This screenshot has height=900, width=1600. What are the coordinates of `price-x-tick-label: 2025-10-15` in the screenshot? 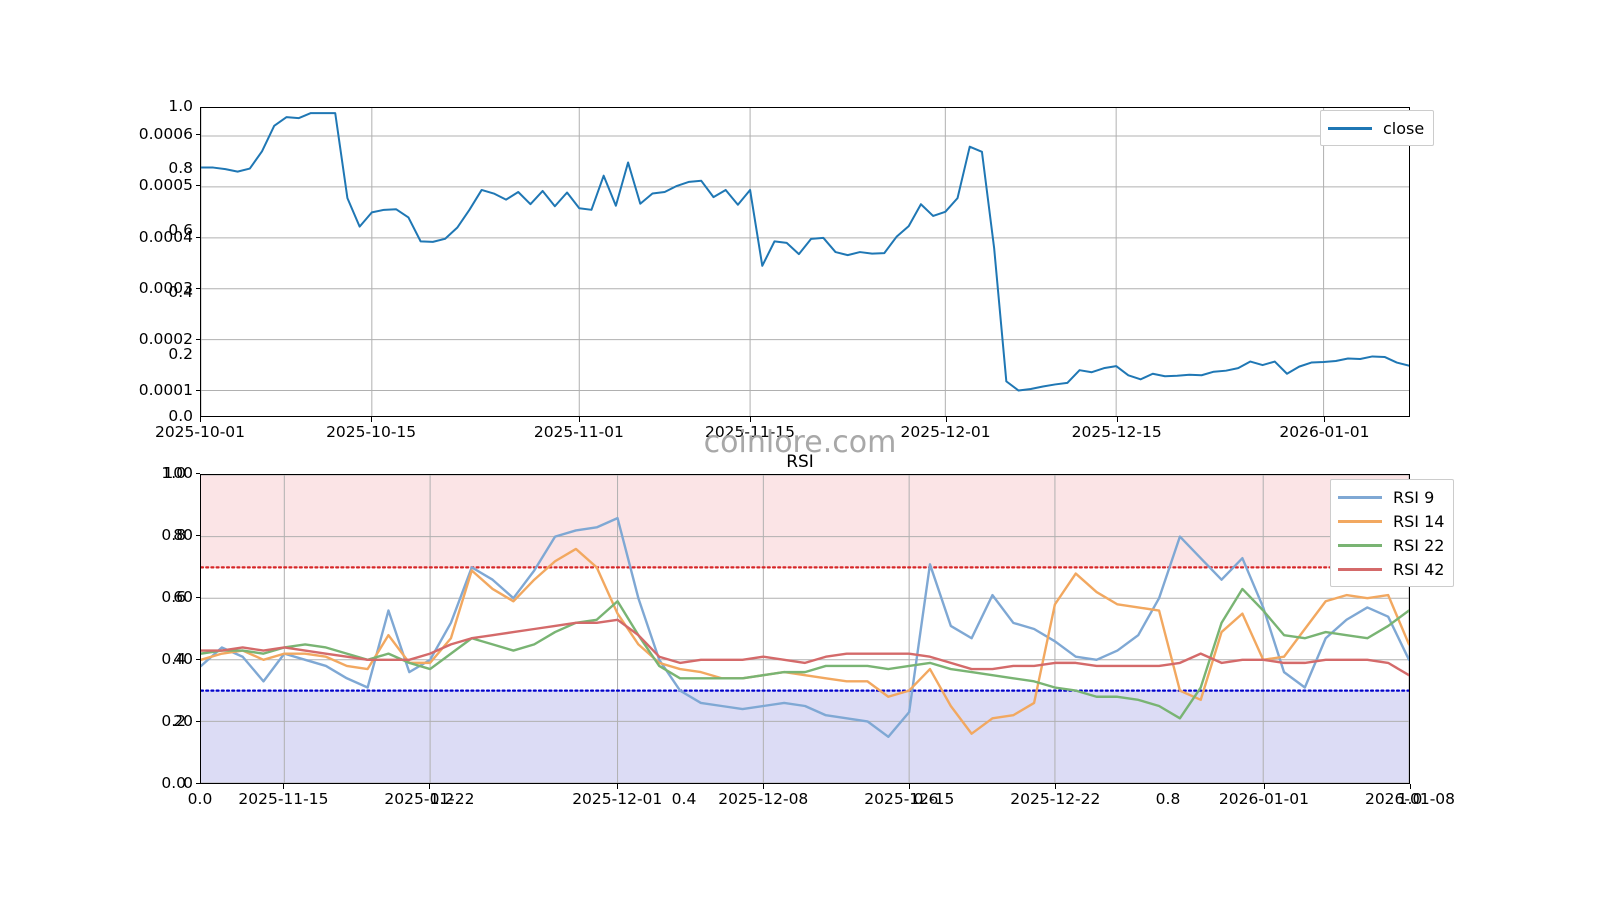 It's located at (371, 432).